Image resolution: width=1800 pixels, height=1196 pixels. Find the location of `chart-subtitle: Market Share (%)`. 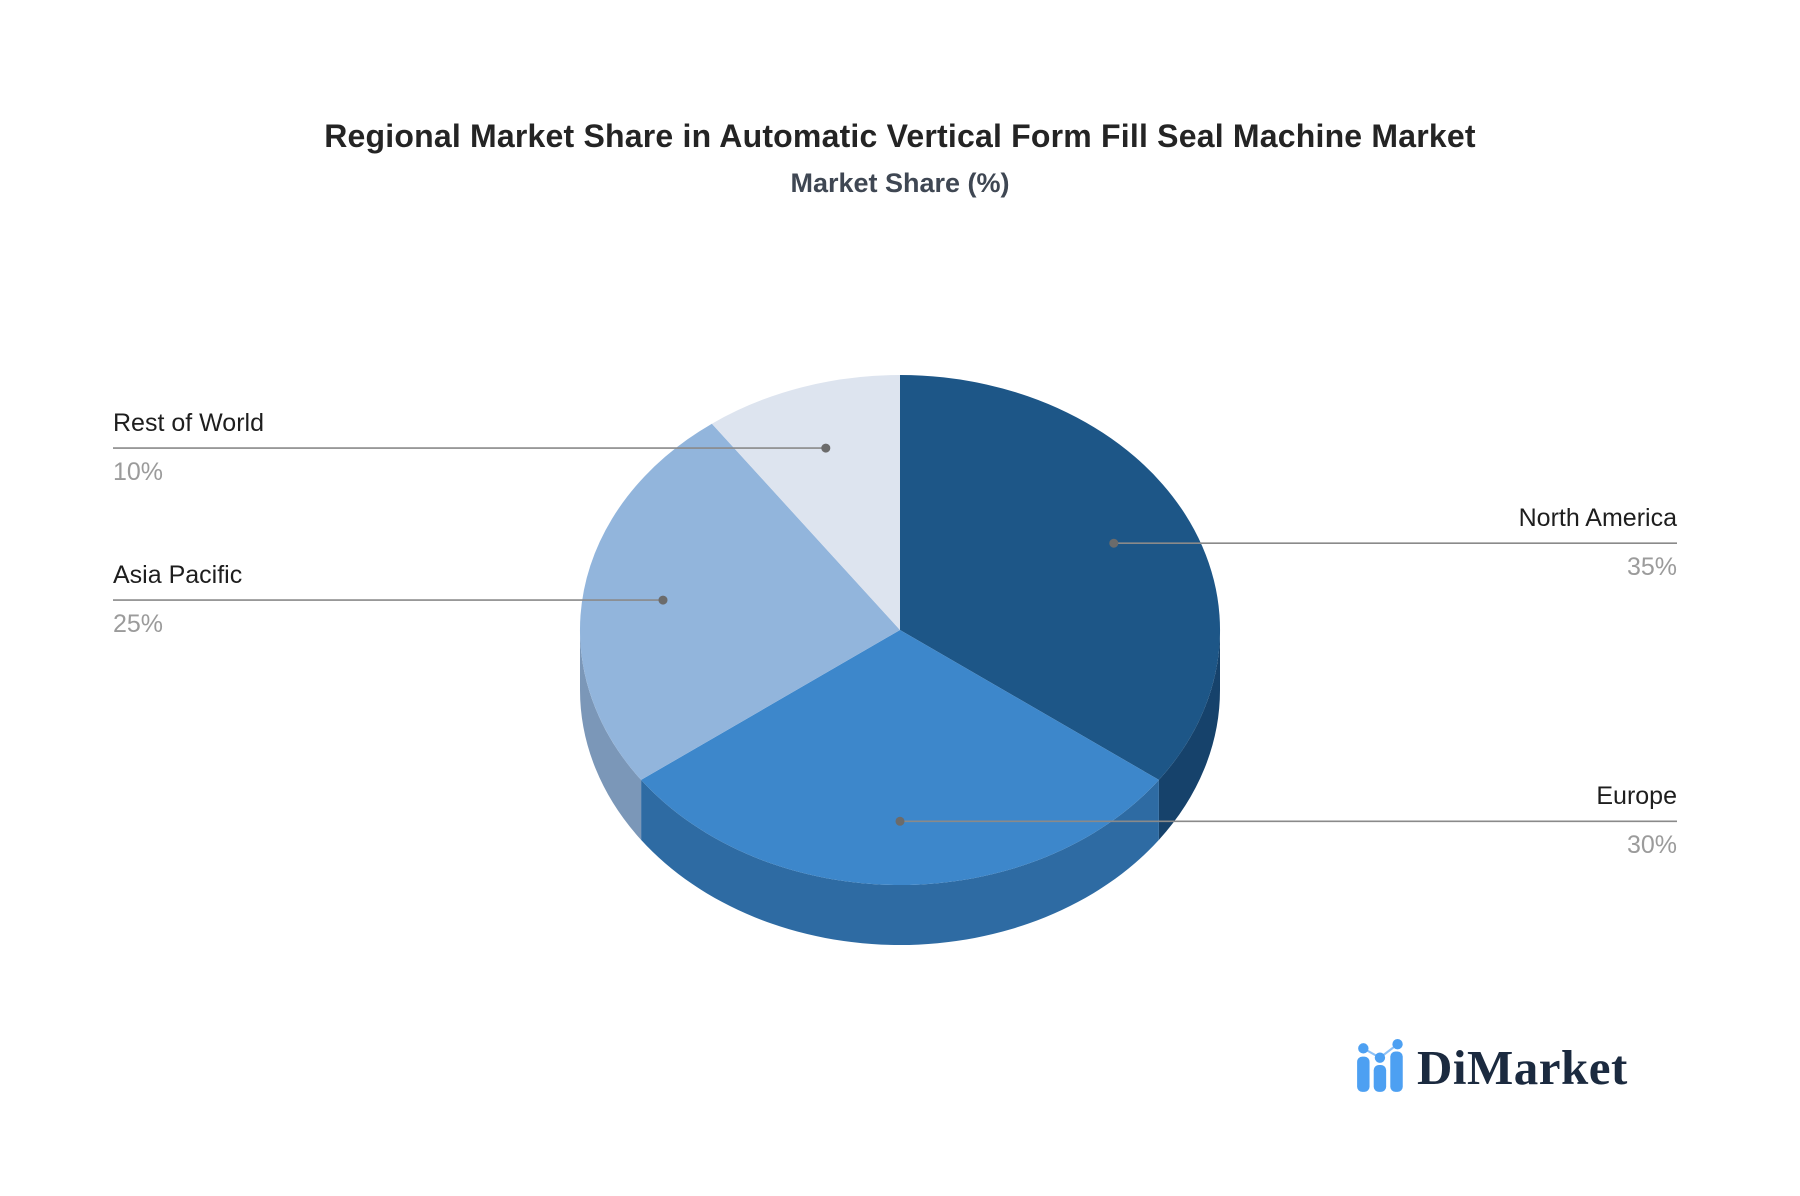

chart-subtitle: Market Share (%) is located at coordinates (900, 183).